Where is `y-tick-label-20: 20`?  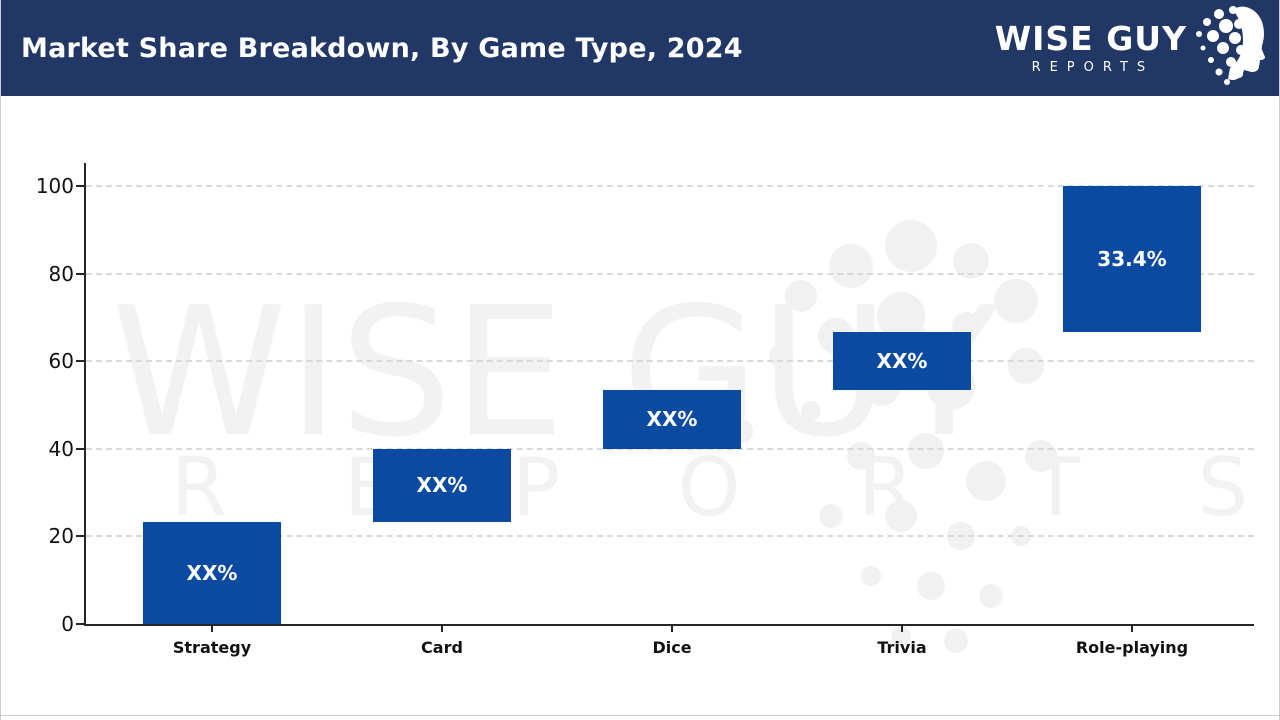
y-tick-label-20: 20 is located at coordinates (61, 536).